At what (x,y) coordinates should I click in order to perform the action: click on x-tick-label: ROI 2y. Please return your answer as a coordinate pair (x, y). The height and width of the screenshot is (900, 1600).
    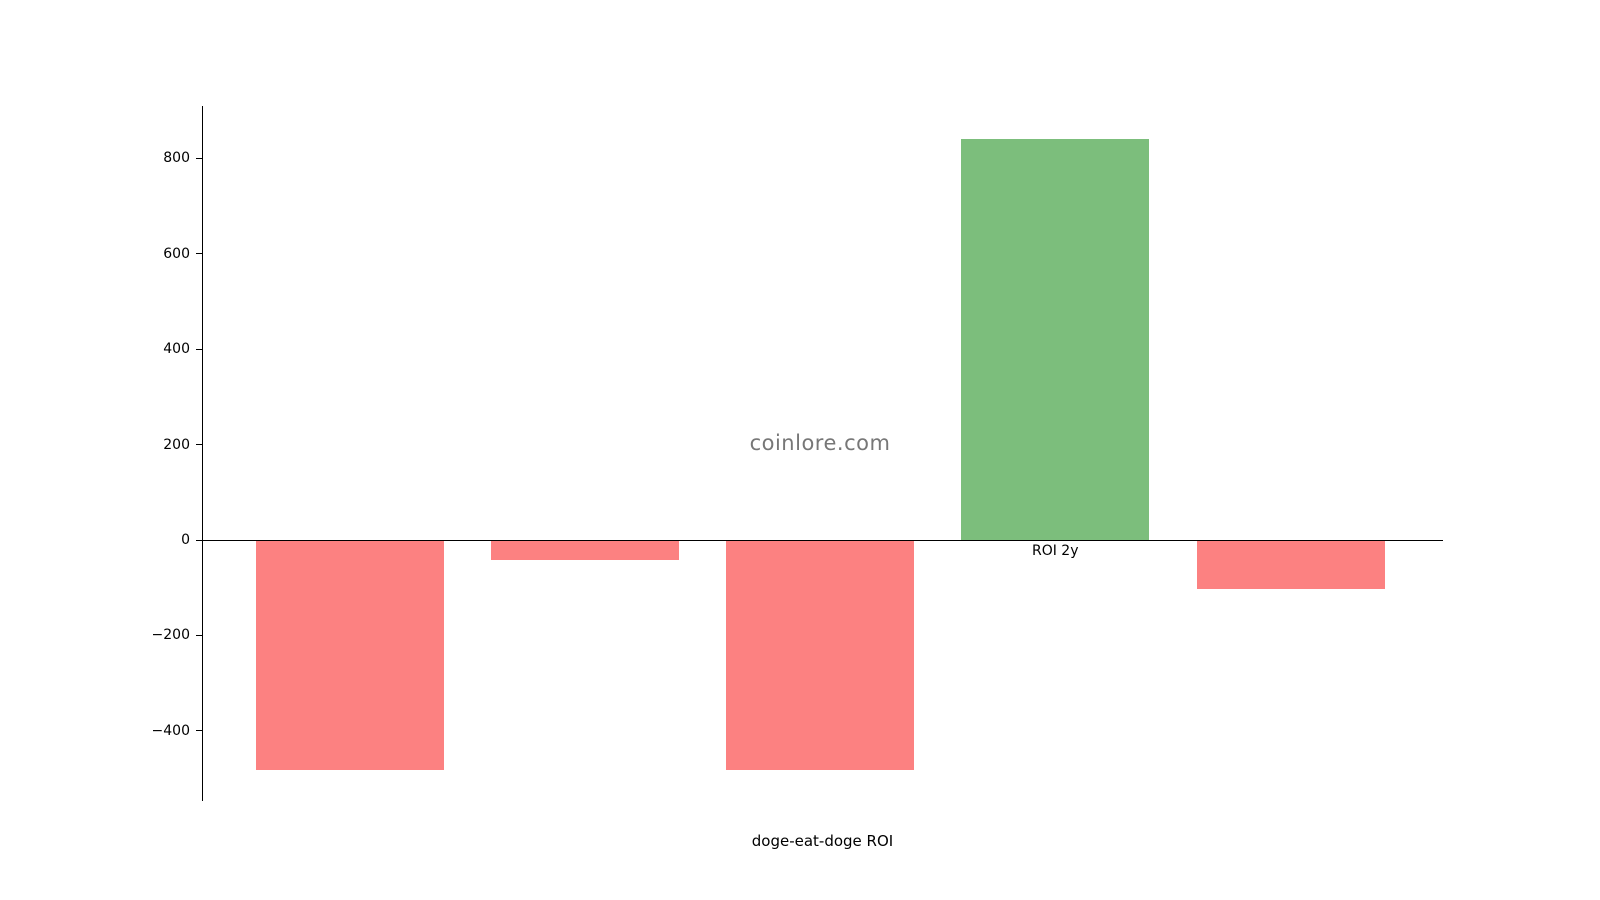
    Looking at the image, I should click on (1055, 551).